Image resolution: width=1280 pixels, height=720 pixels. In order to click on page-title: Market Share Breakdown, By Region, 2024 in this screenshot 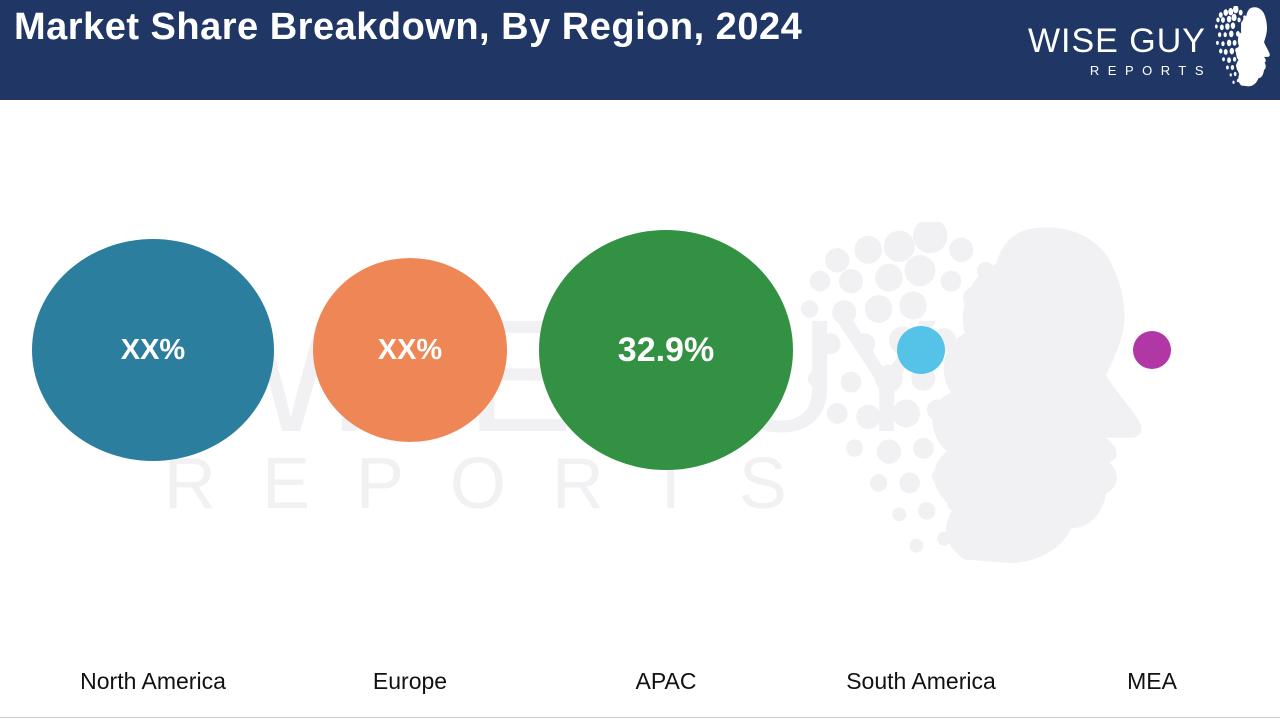, I will do `click(408, 27)`.